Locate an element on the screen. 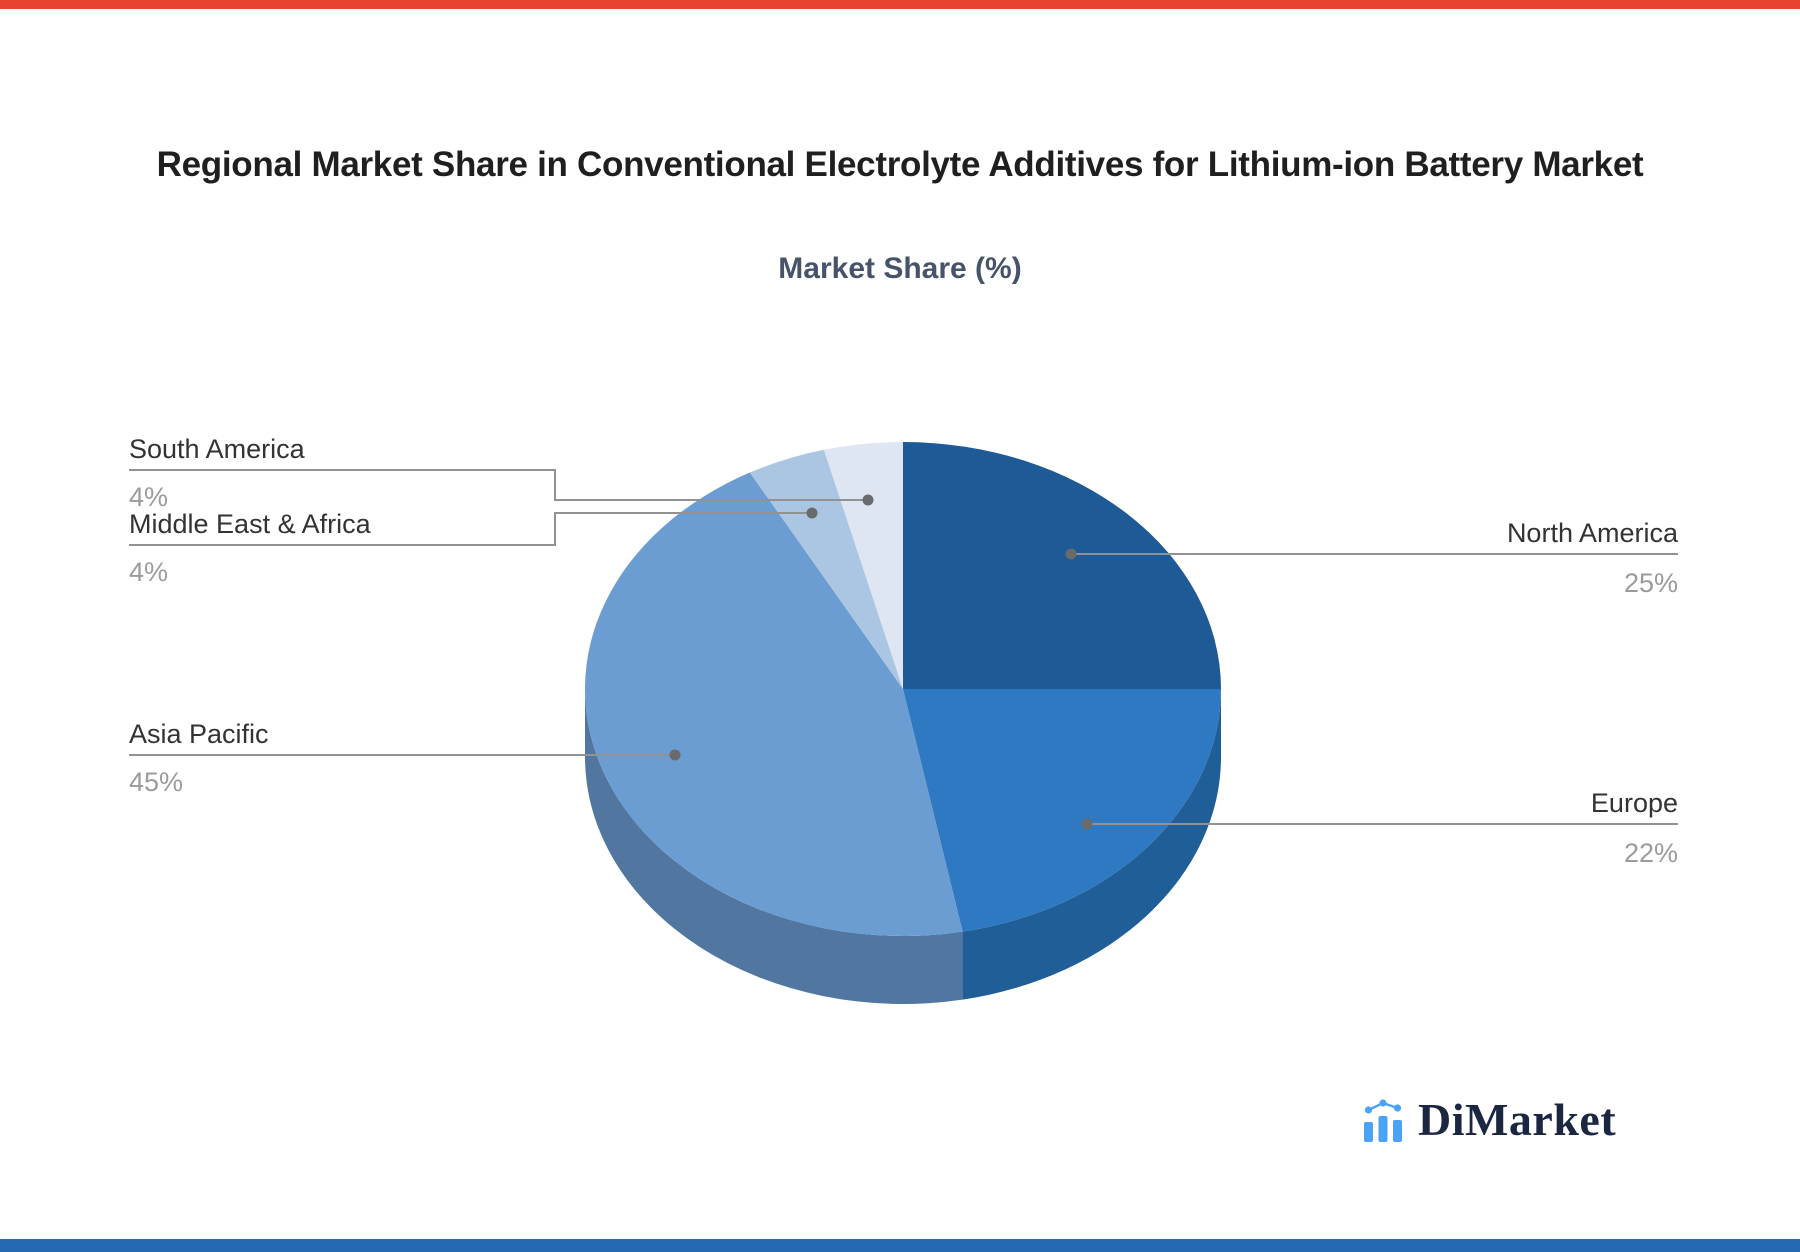 This screenshot has width=1800, height=1252. logo-text: DiMarket is located at coordinates (1517, 1119).